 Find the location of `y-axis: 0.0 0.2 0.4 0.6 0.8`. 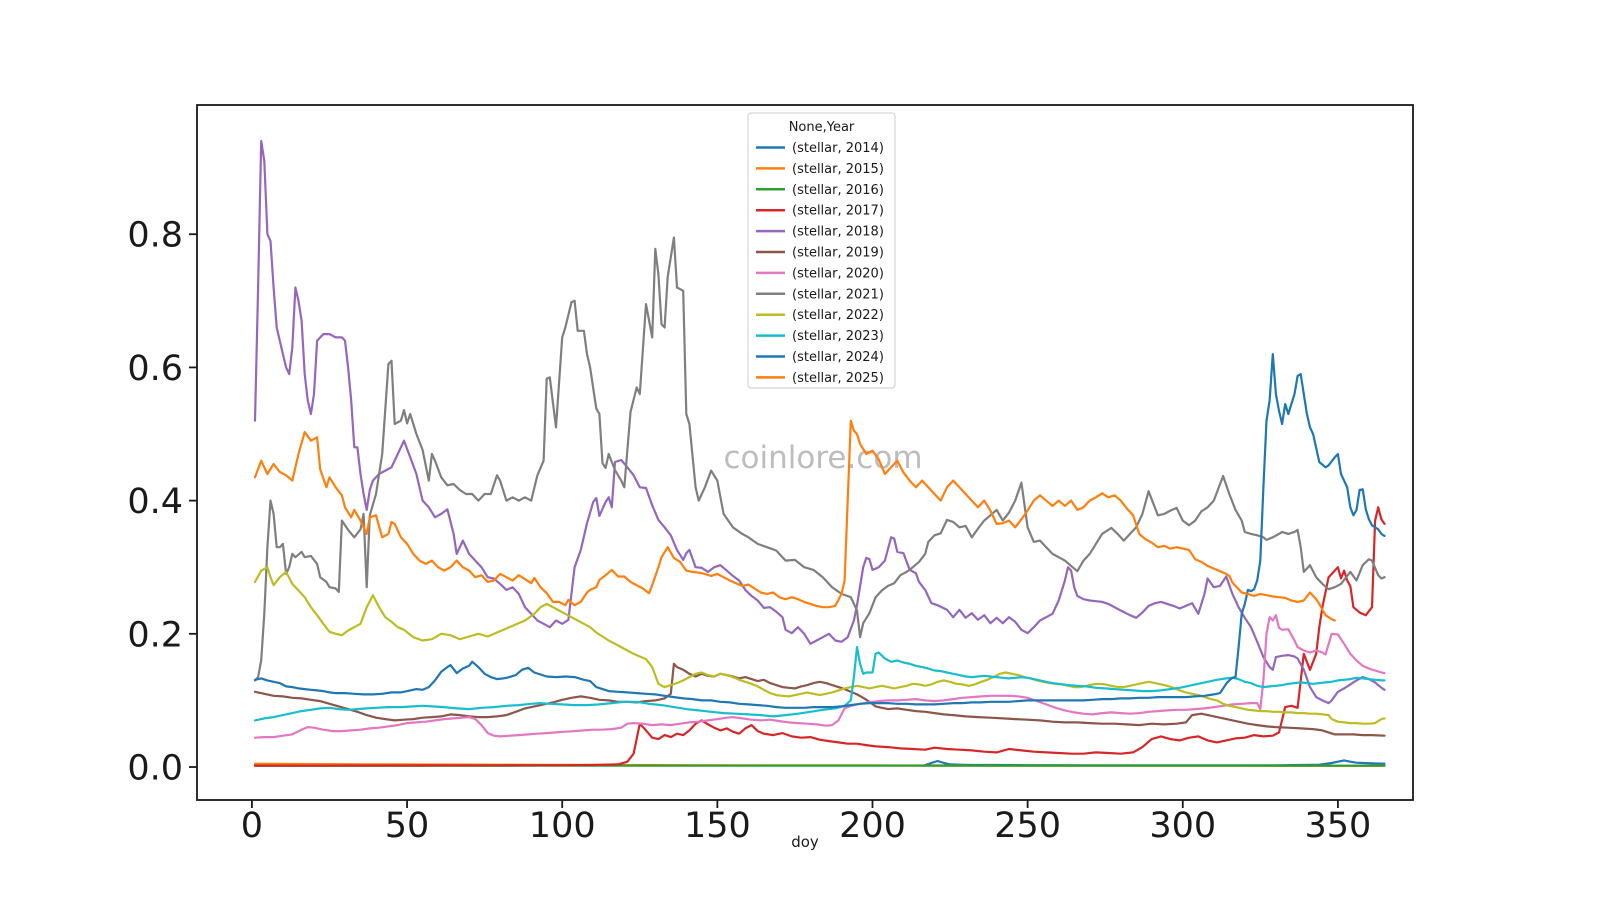

y-axis: 0.0 0.2 0.4 0.6 0.8 is located at coordinates (162, 502).